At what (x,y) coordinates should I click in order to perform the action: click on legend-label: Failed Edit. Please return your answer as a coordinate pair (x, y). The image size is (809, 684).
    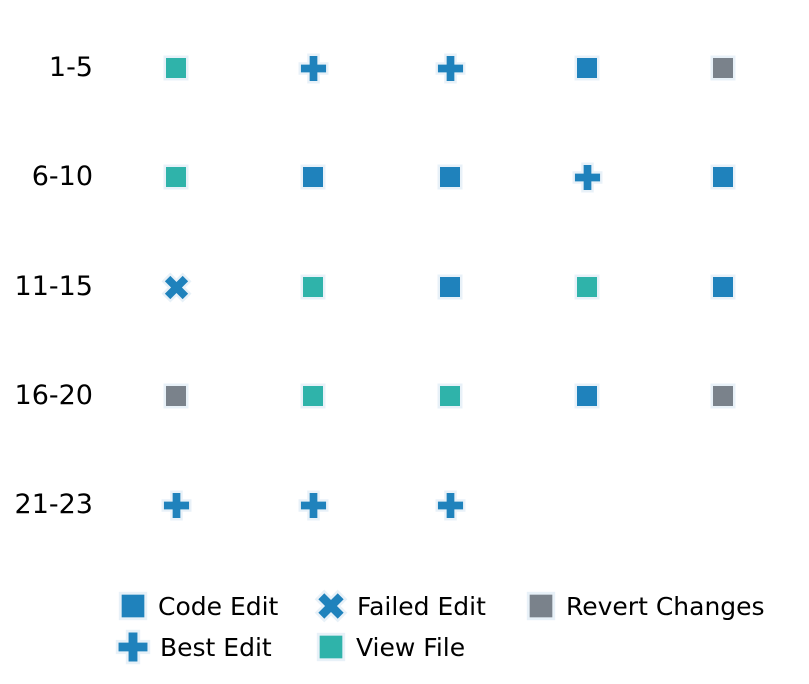
    Looking at the image, I should click on (421, 606).